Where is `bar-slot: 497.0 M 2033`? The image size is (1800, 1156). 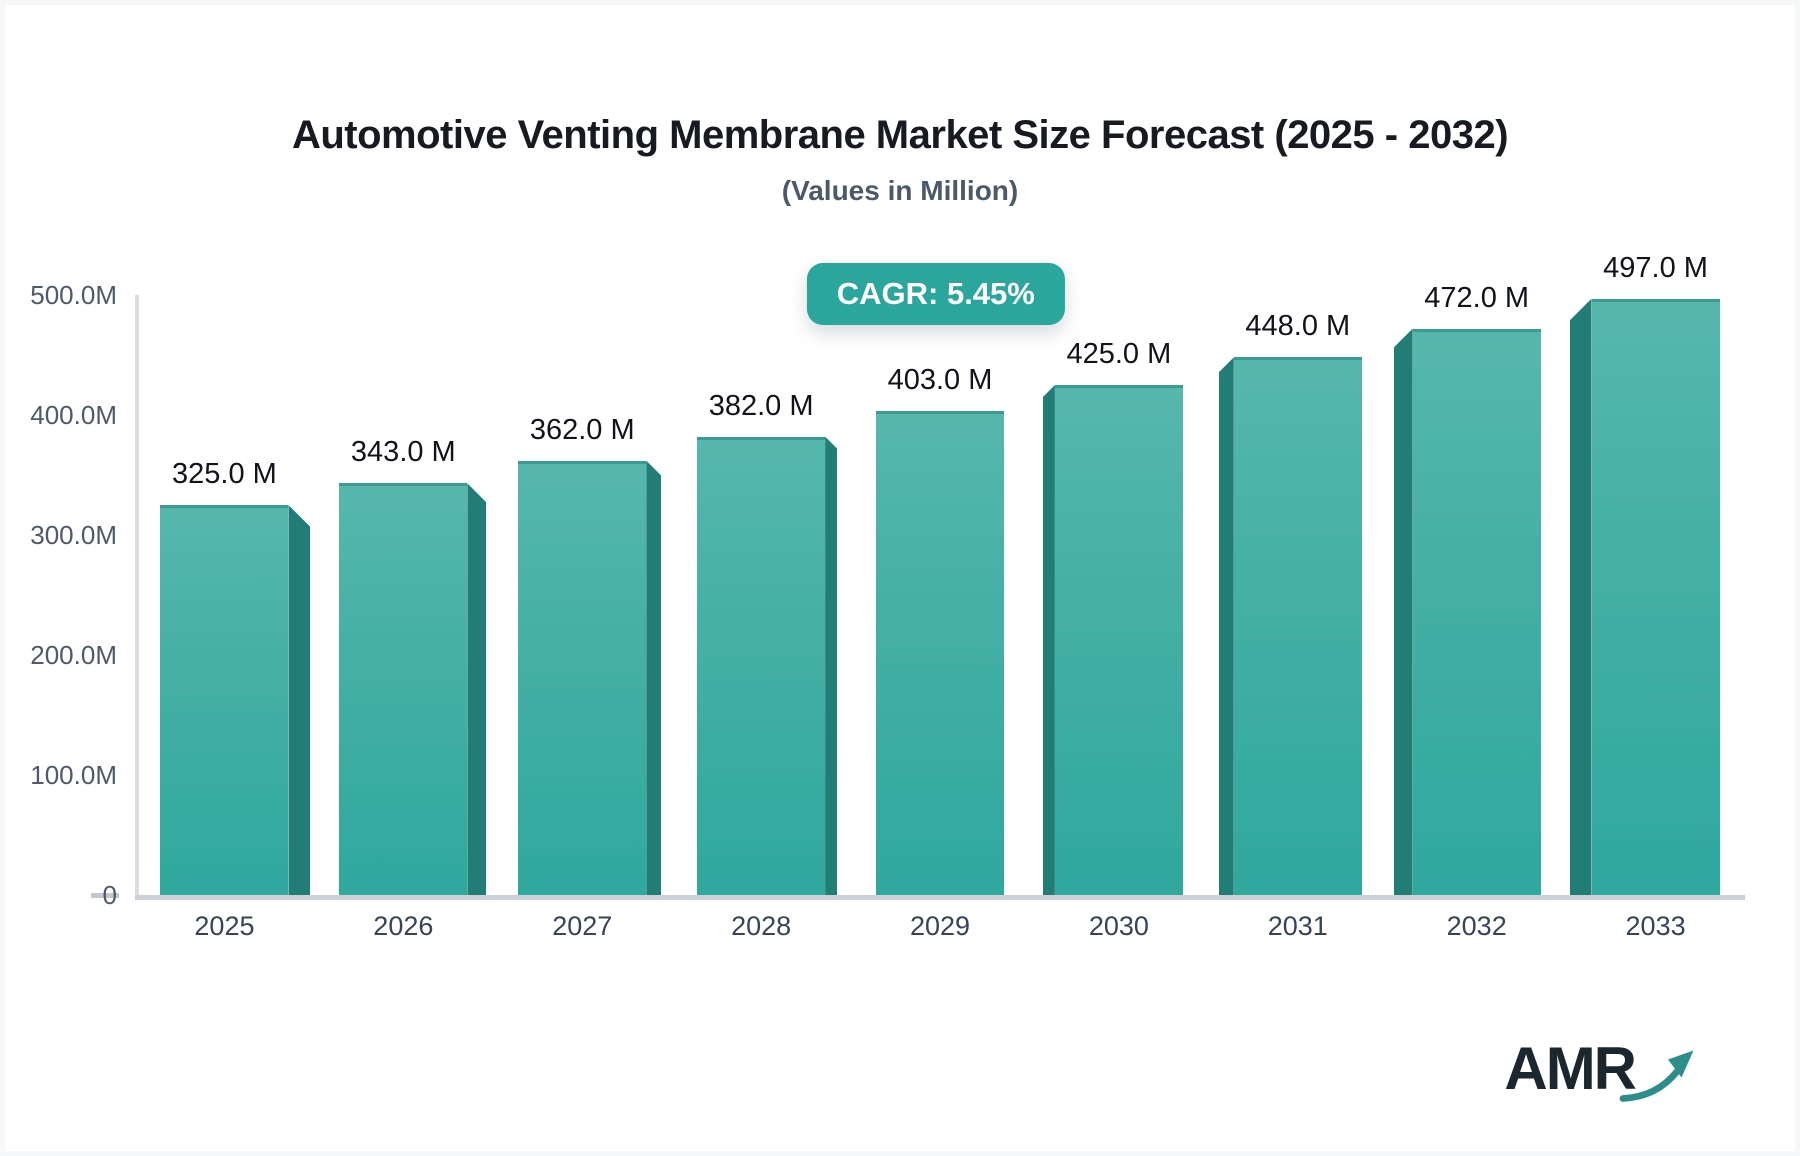
bar-slot: 497.0 M 2033 is located at coordinates (1655, 596).